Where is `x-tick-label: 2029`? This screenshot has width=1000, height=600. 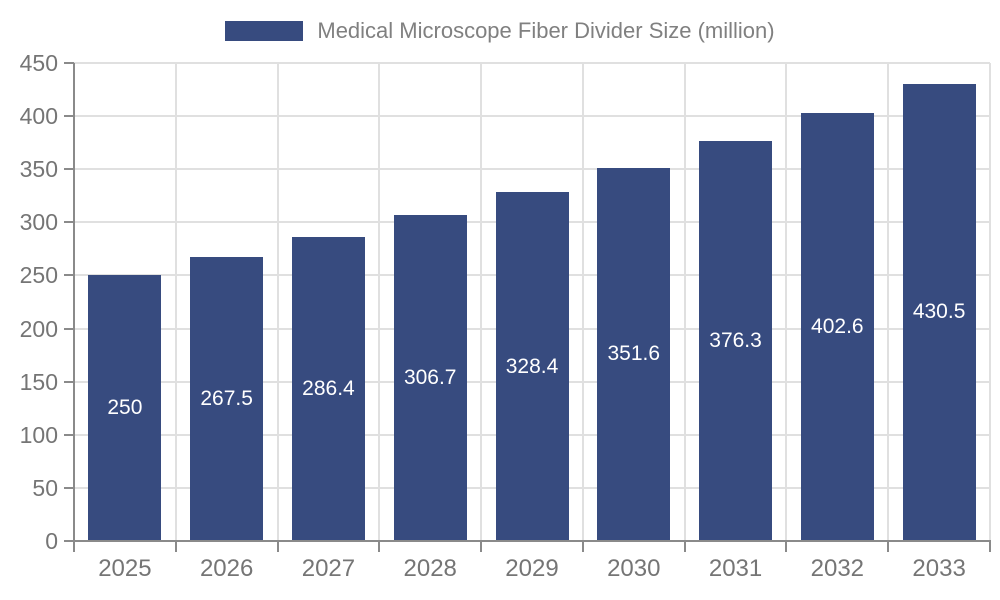
x-tick-label: 2029 is located at coordinates (532, 568).